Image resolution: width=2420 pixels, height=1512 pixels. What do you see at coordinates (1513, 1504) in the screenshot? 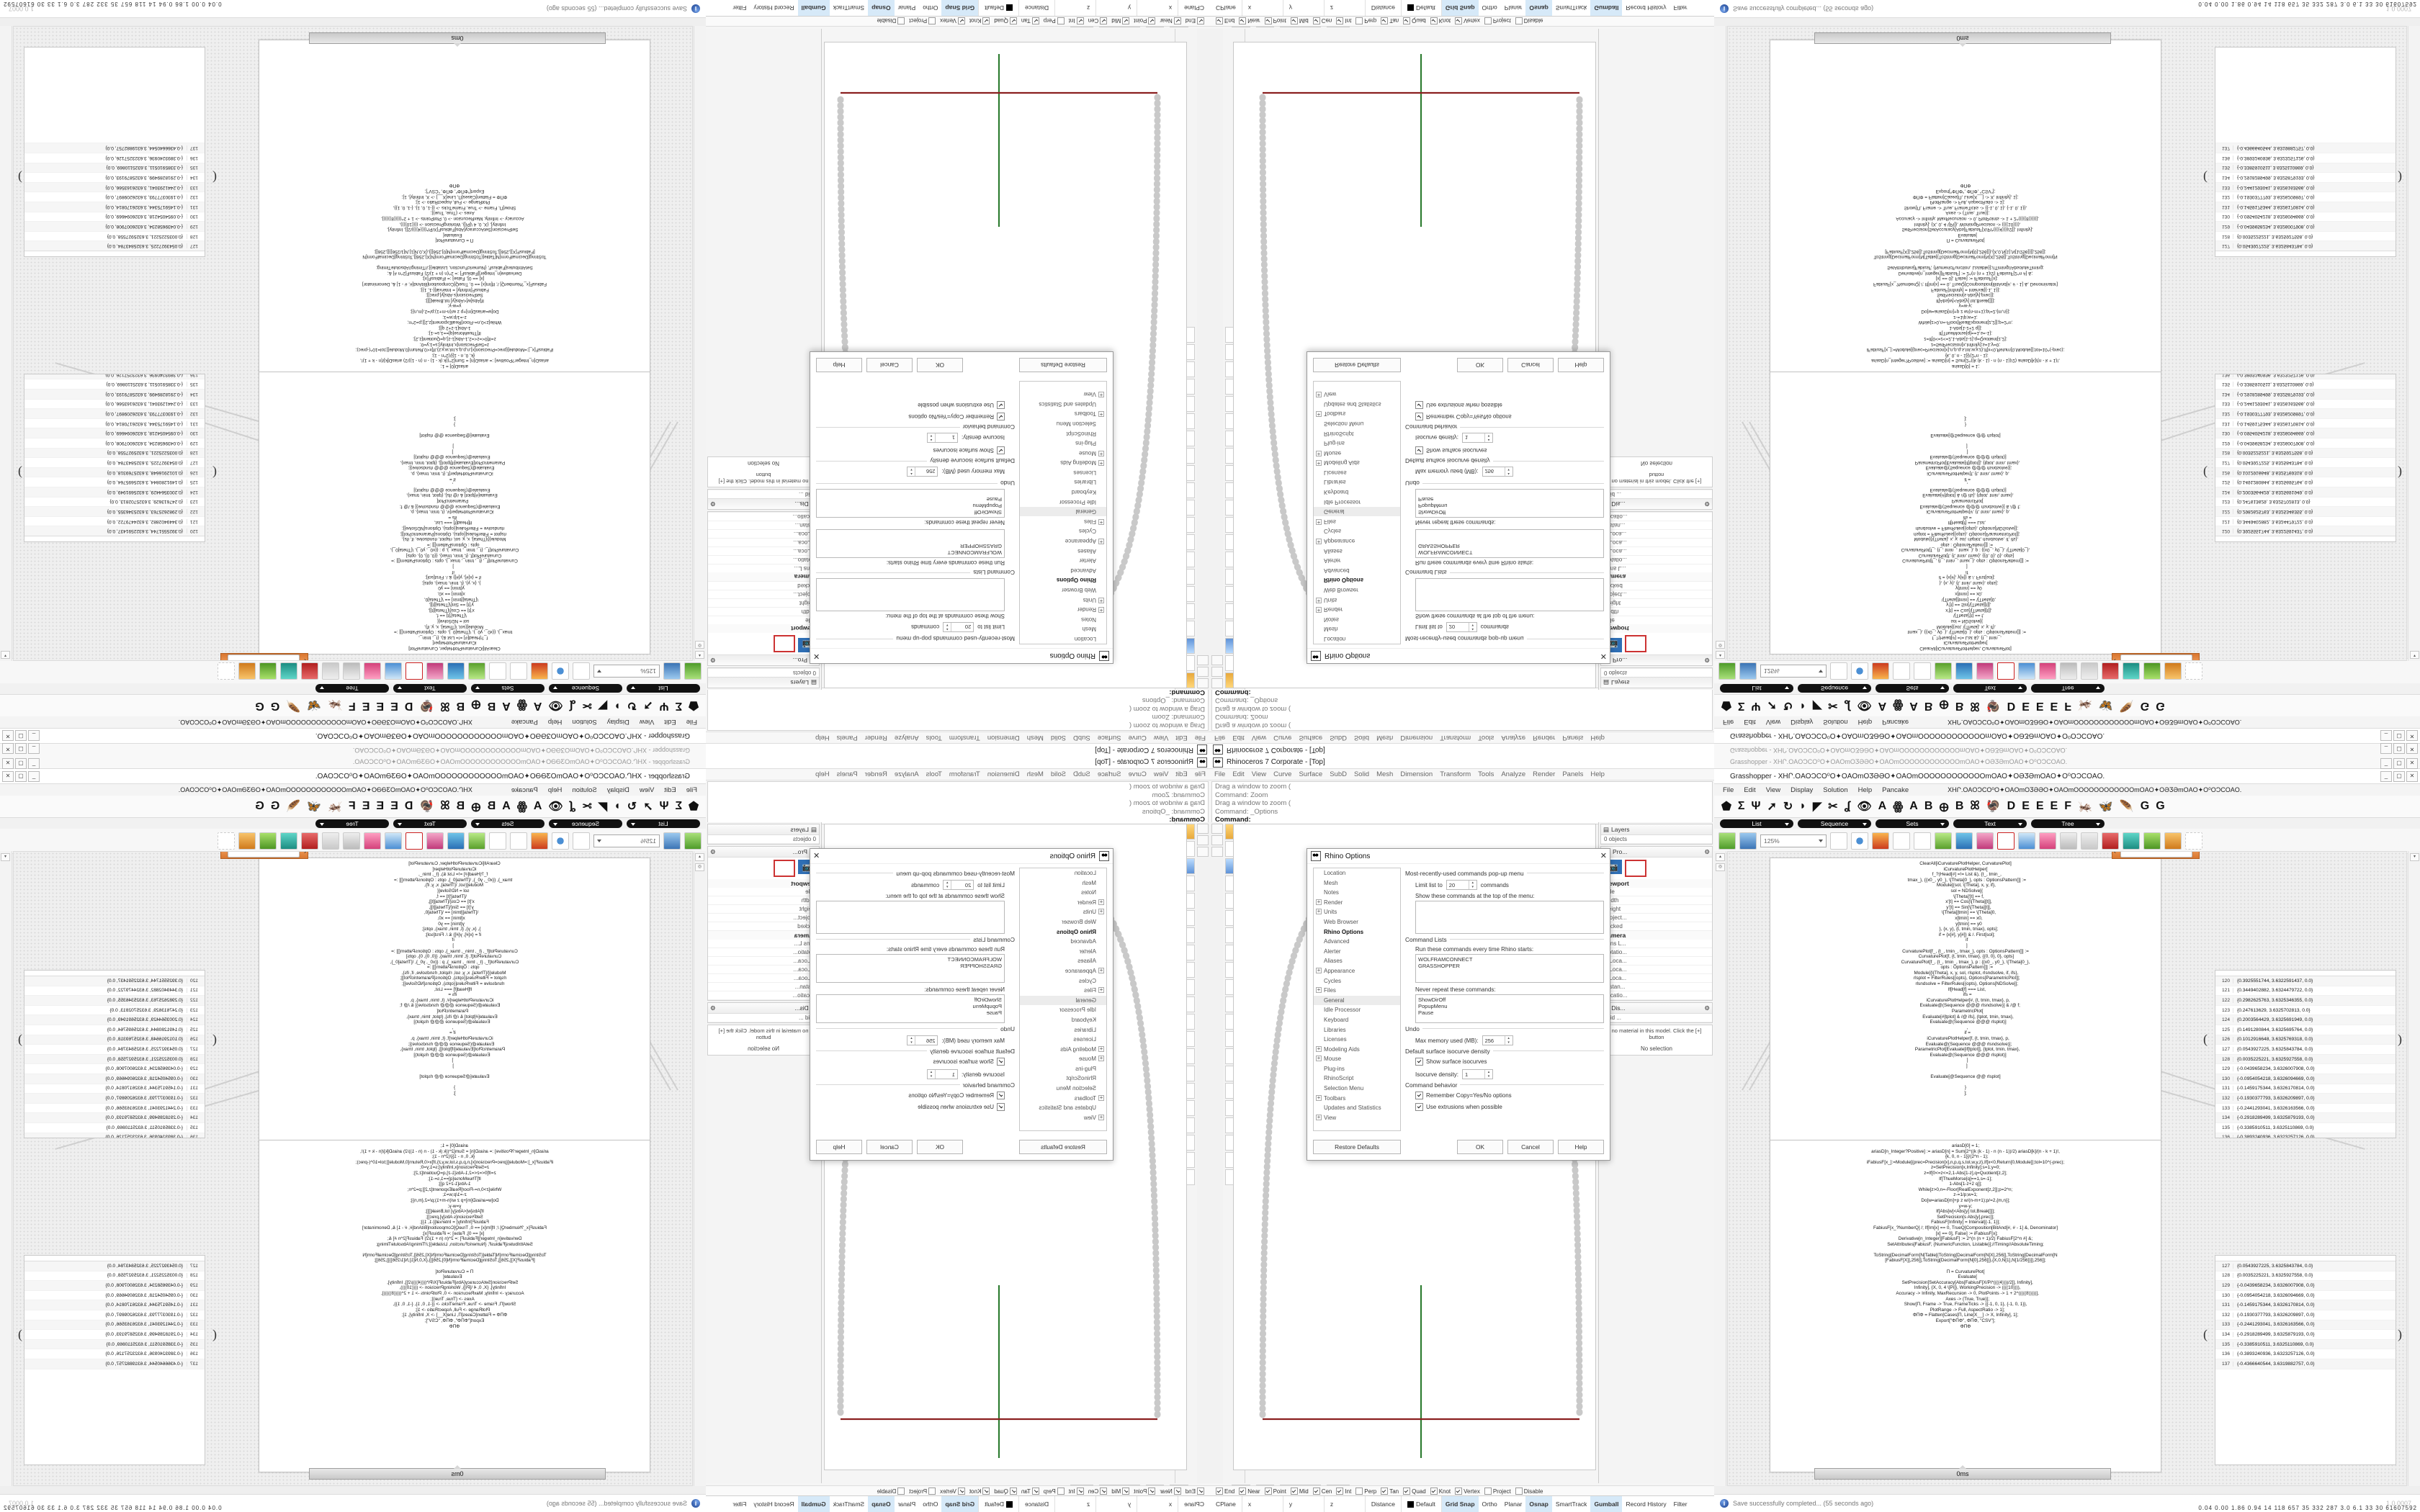
I see `status-toggle-planar: Planar` at bounding box center [1513, 1504].